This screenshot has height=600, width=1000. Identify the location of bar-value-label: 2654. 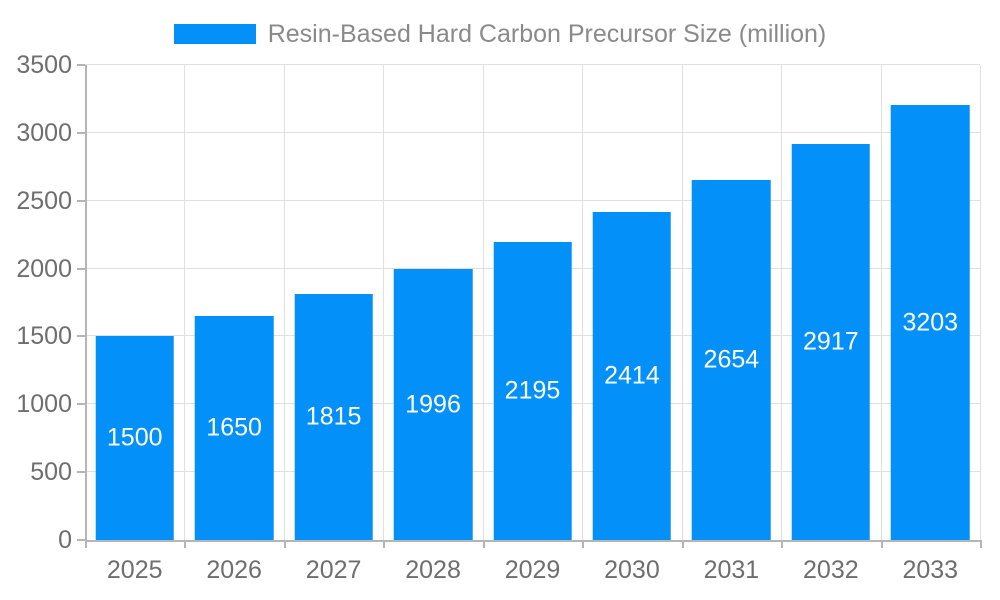
(731, 359).